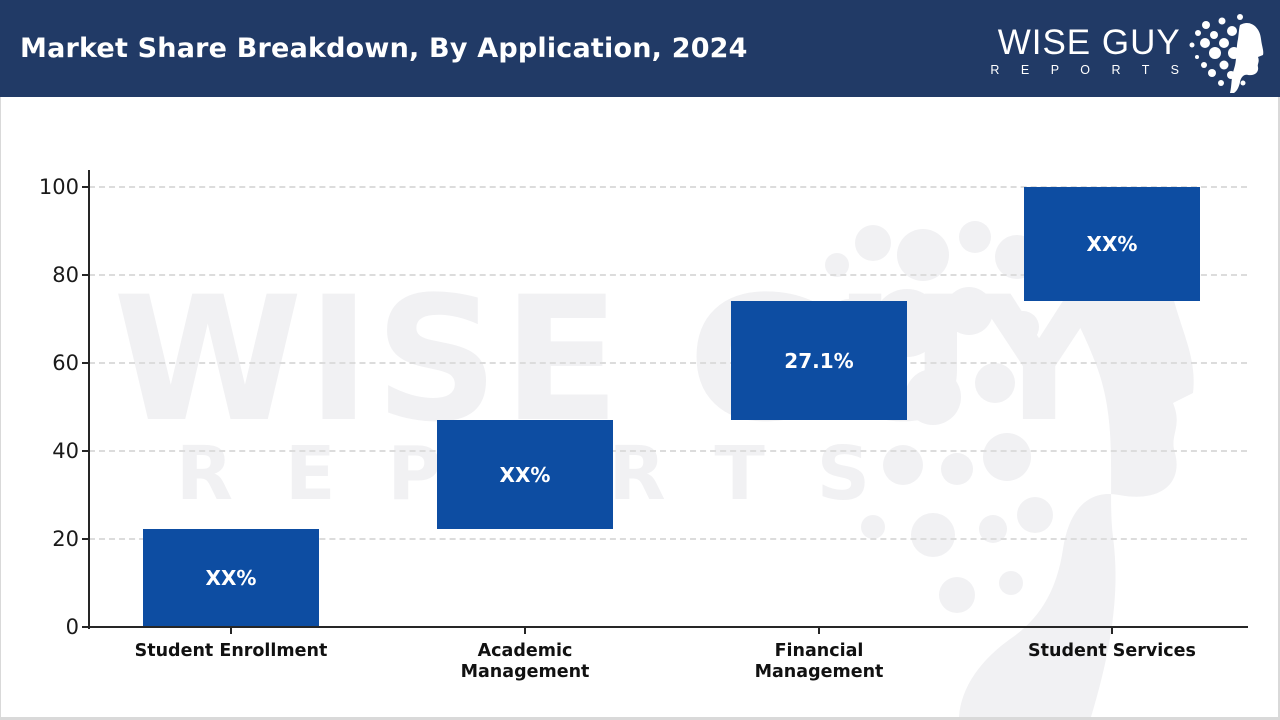 This screenshot has width=1280, height=720. I want to click on x-axis-line, so click(668, 627).